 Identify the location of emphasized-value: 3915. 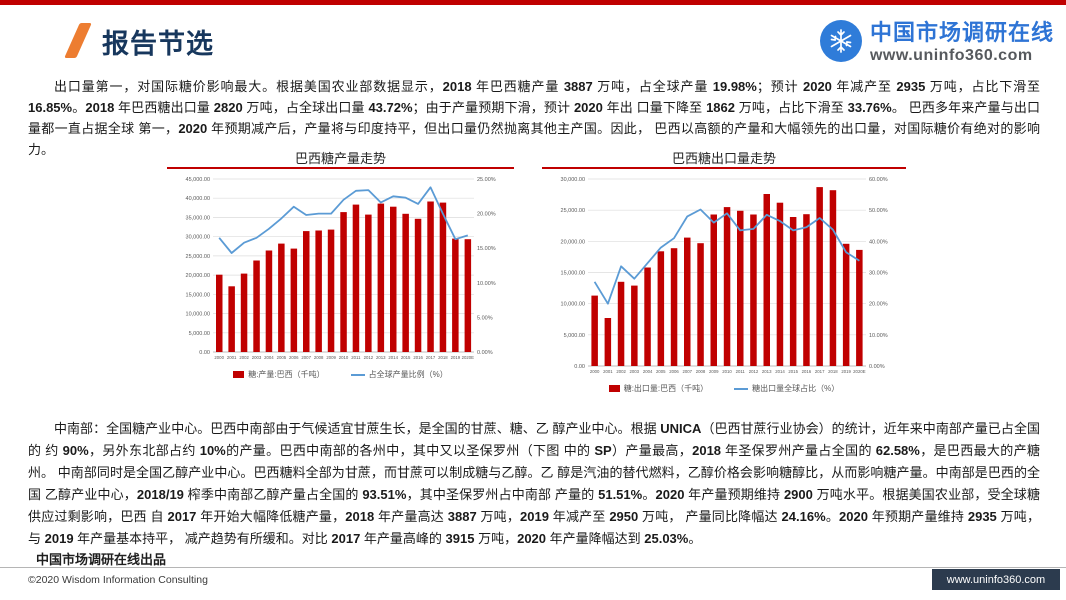
(460, 538).